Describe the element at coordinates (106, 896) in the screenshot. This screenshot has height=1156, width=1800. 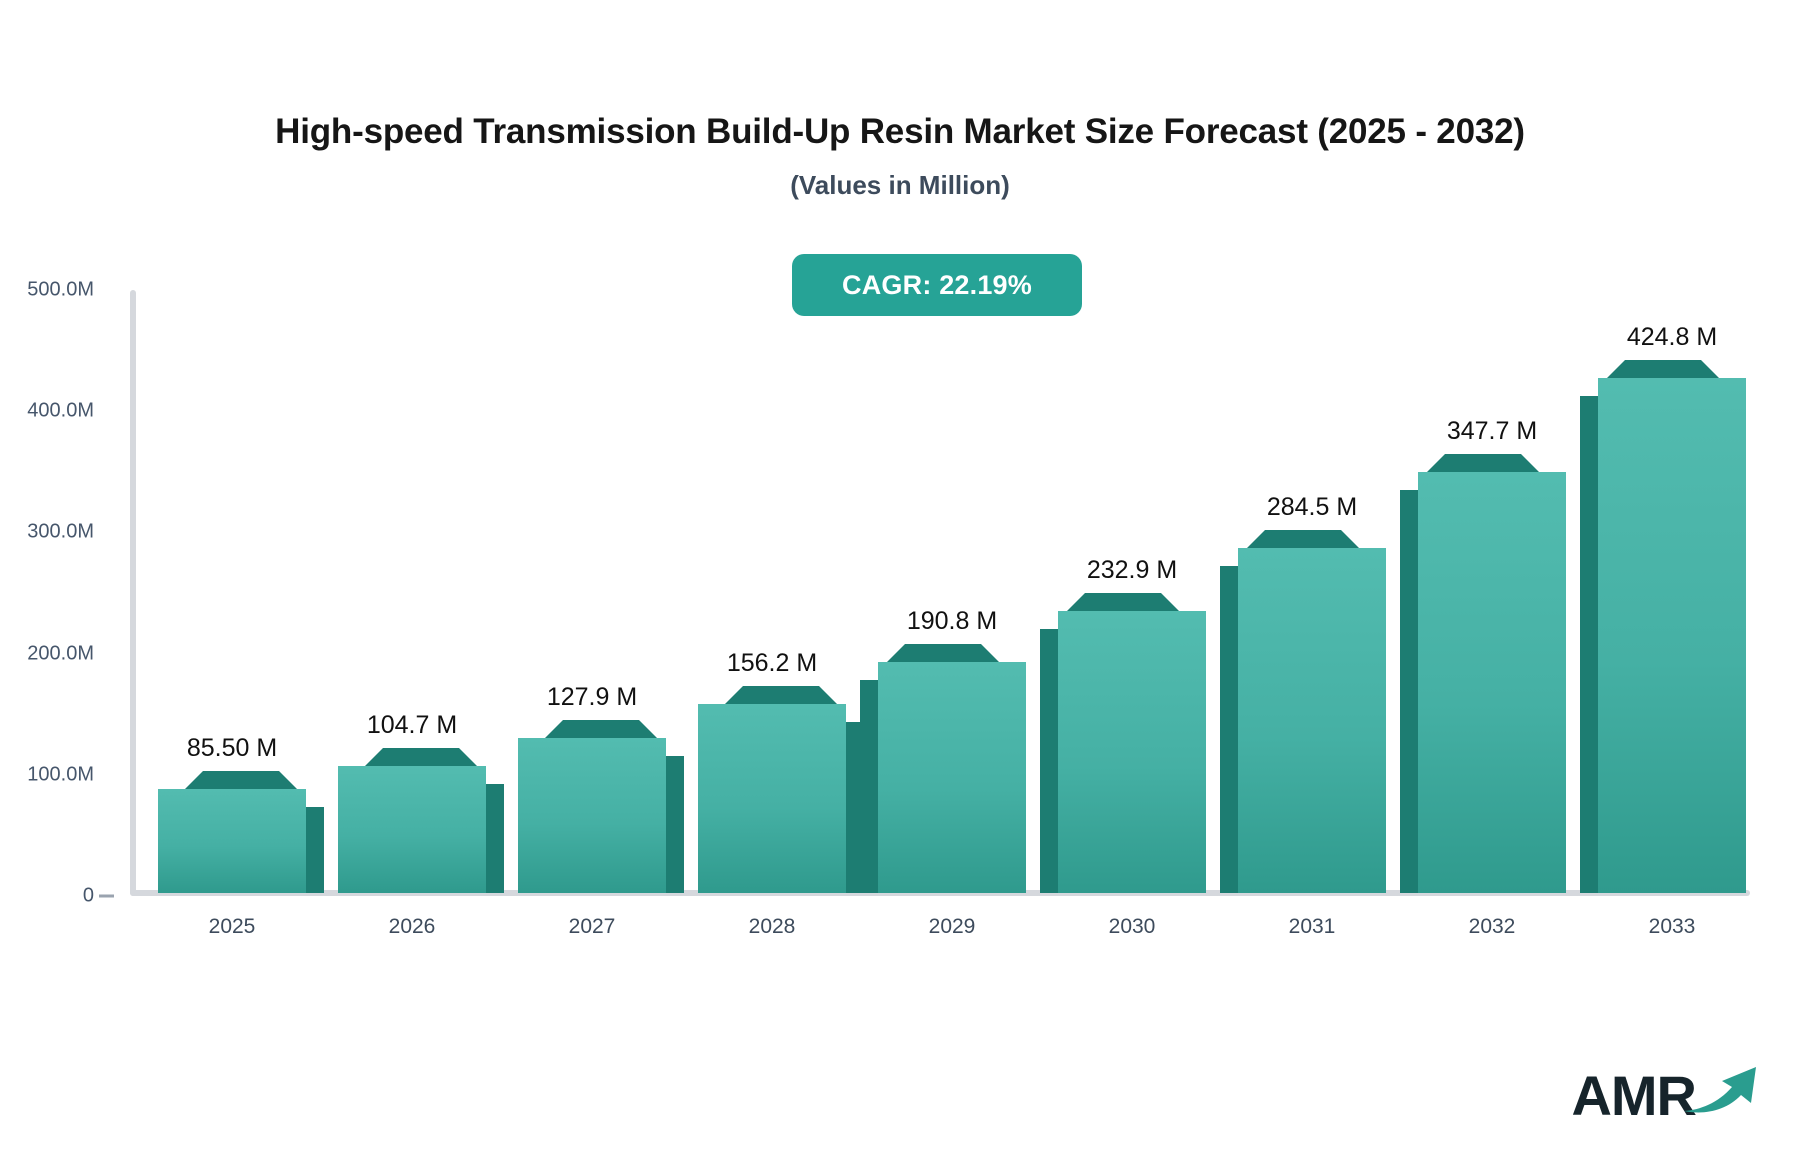
I see `zero-tick-mark` at that location.